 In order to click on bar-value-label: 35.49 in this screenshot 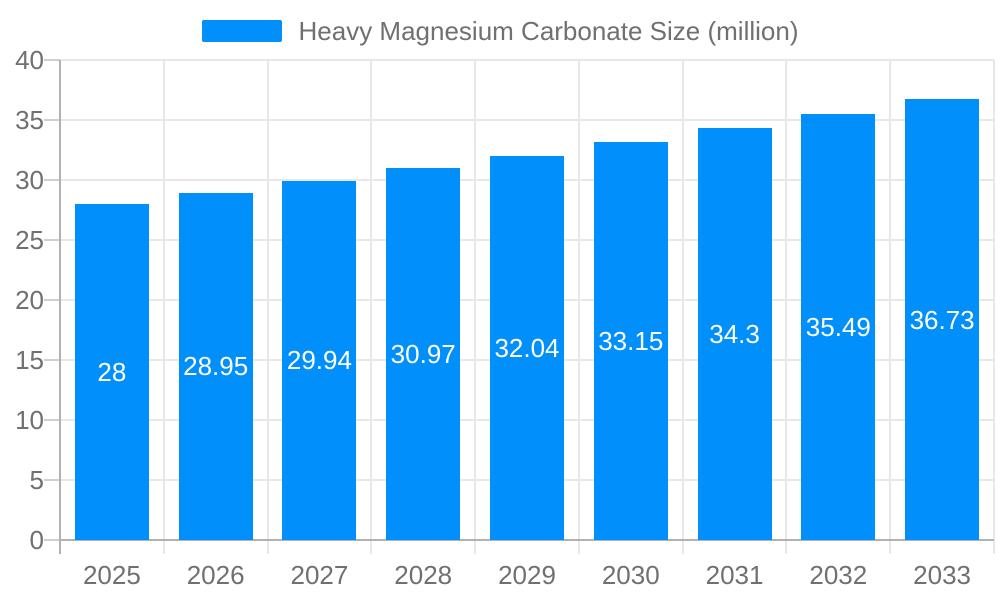, I will do `click(838, 327)`.